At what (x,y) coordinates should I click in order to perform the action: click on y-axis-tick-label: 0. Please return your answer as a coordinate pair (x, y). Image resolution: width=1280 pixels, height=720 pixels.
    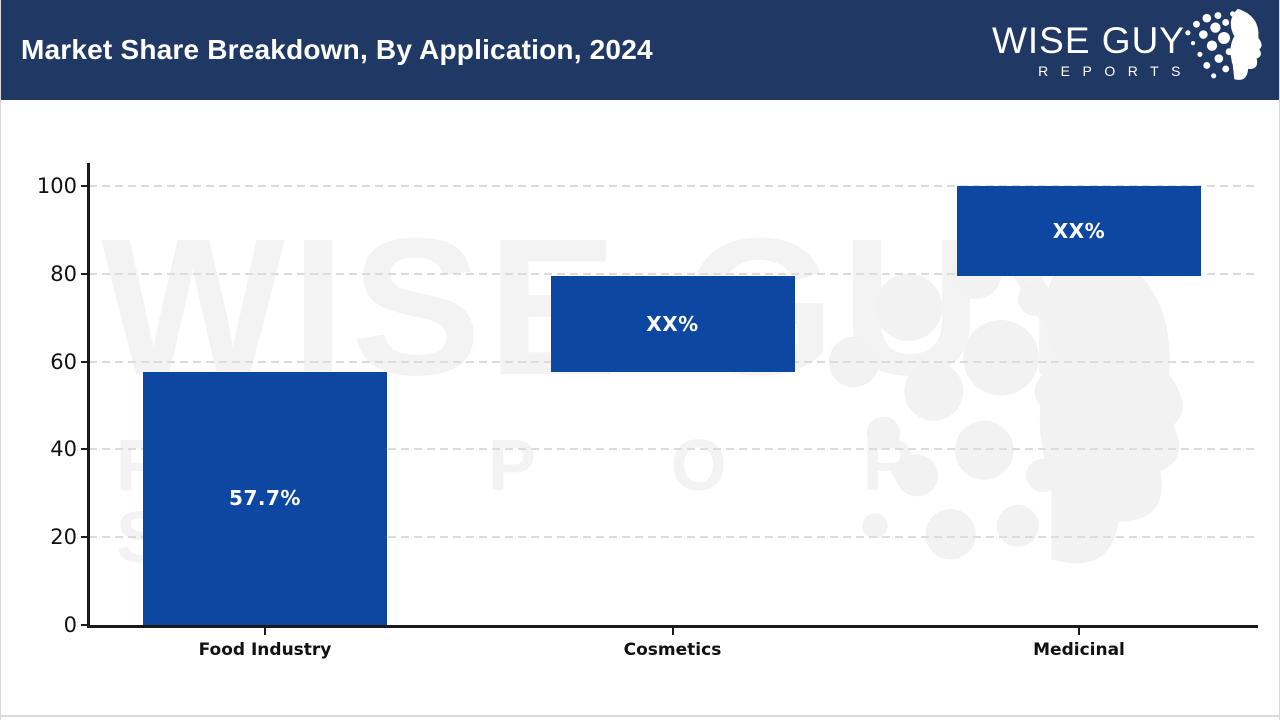
    Looking at the image, I should click on (70, 625).